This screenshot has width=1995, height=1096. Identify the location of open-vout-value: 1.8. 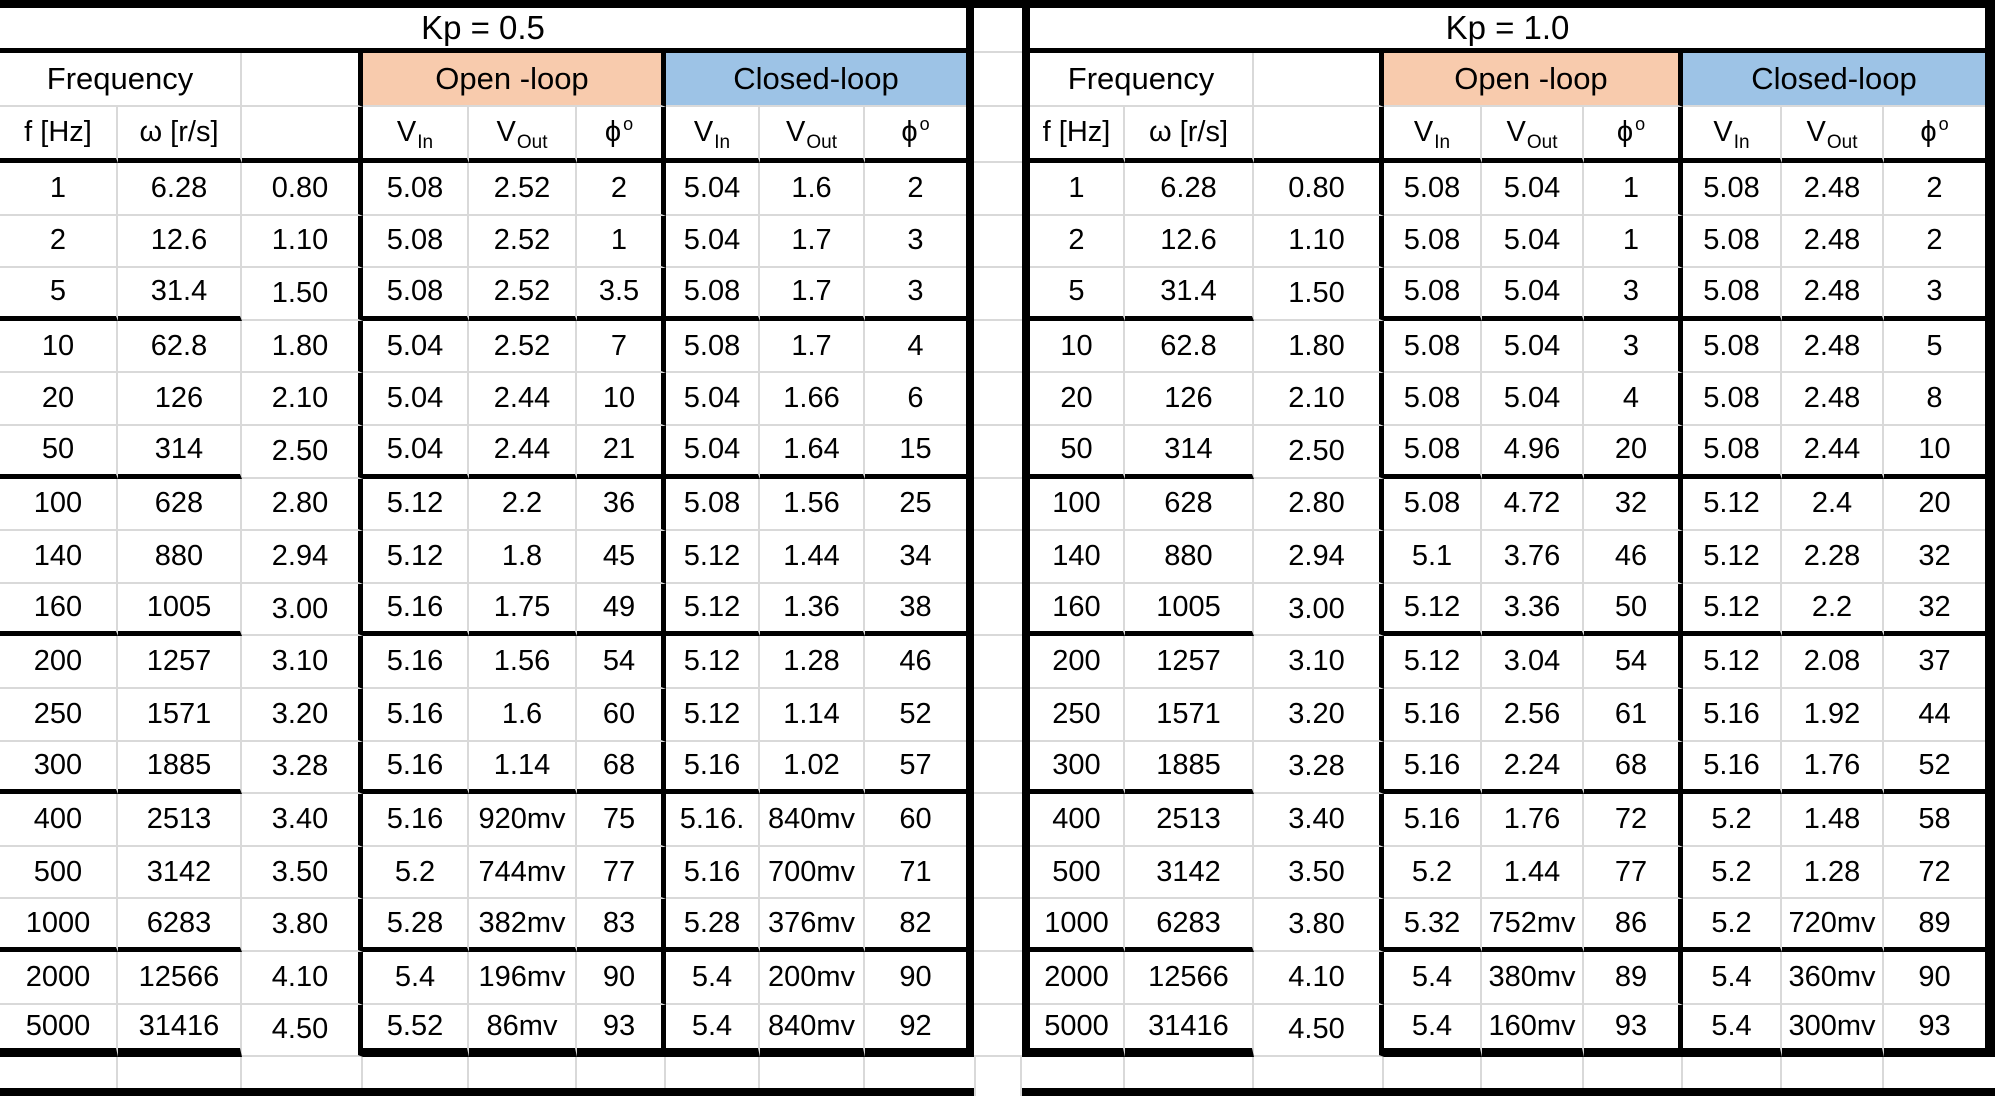
(523, 557).